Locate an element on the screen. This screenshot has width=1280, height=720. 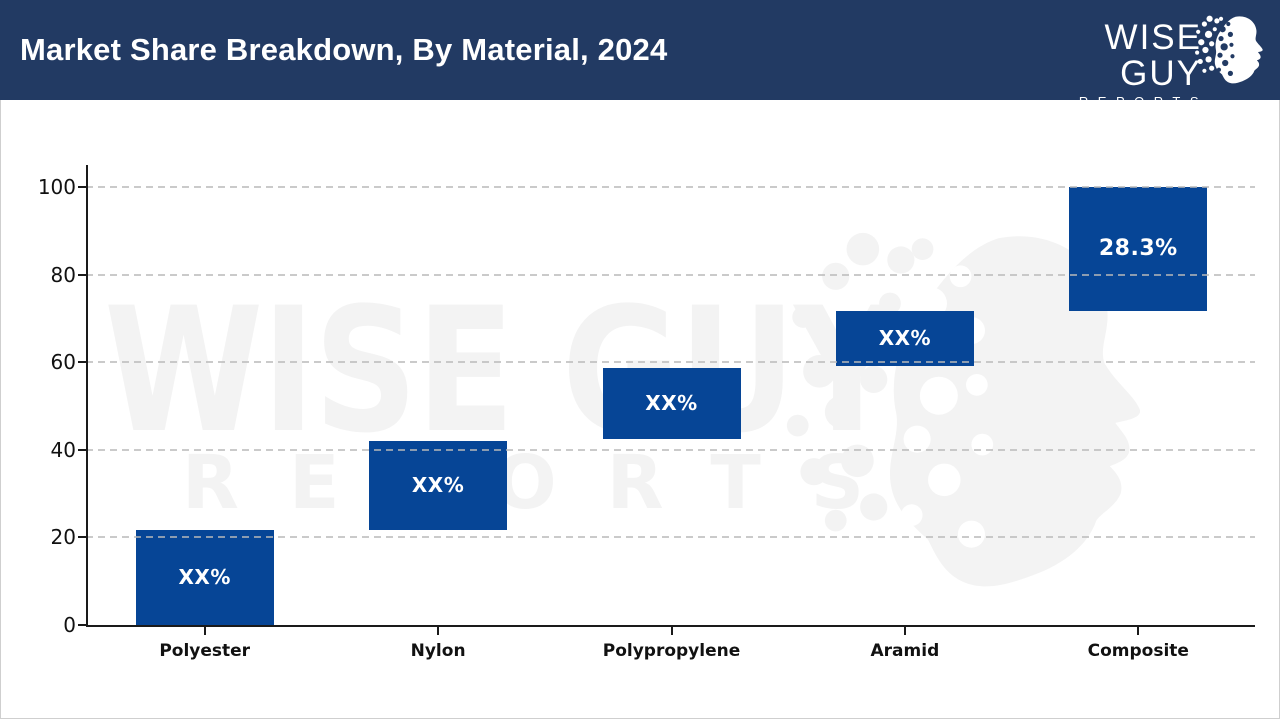
watermark-reports-text: REPORTS is located at coordinates (548, 483).